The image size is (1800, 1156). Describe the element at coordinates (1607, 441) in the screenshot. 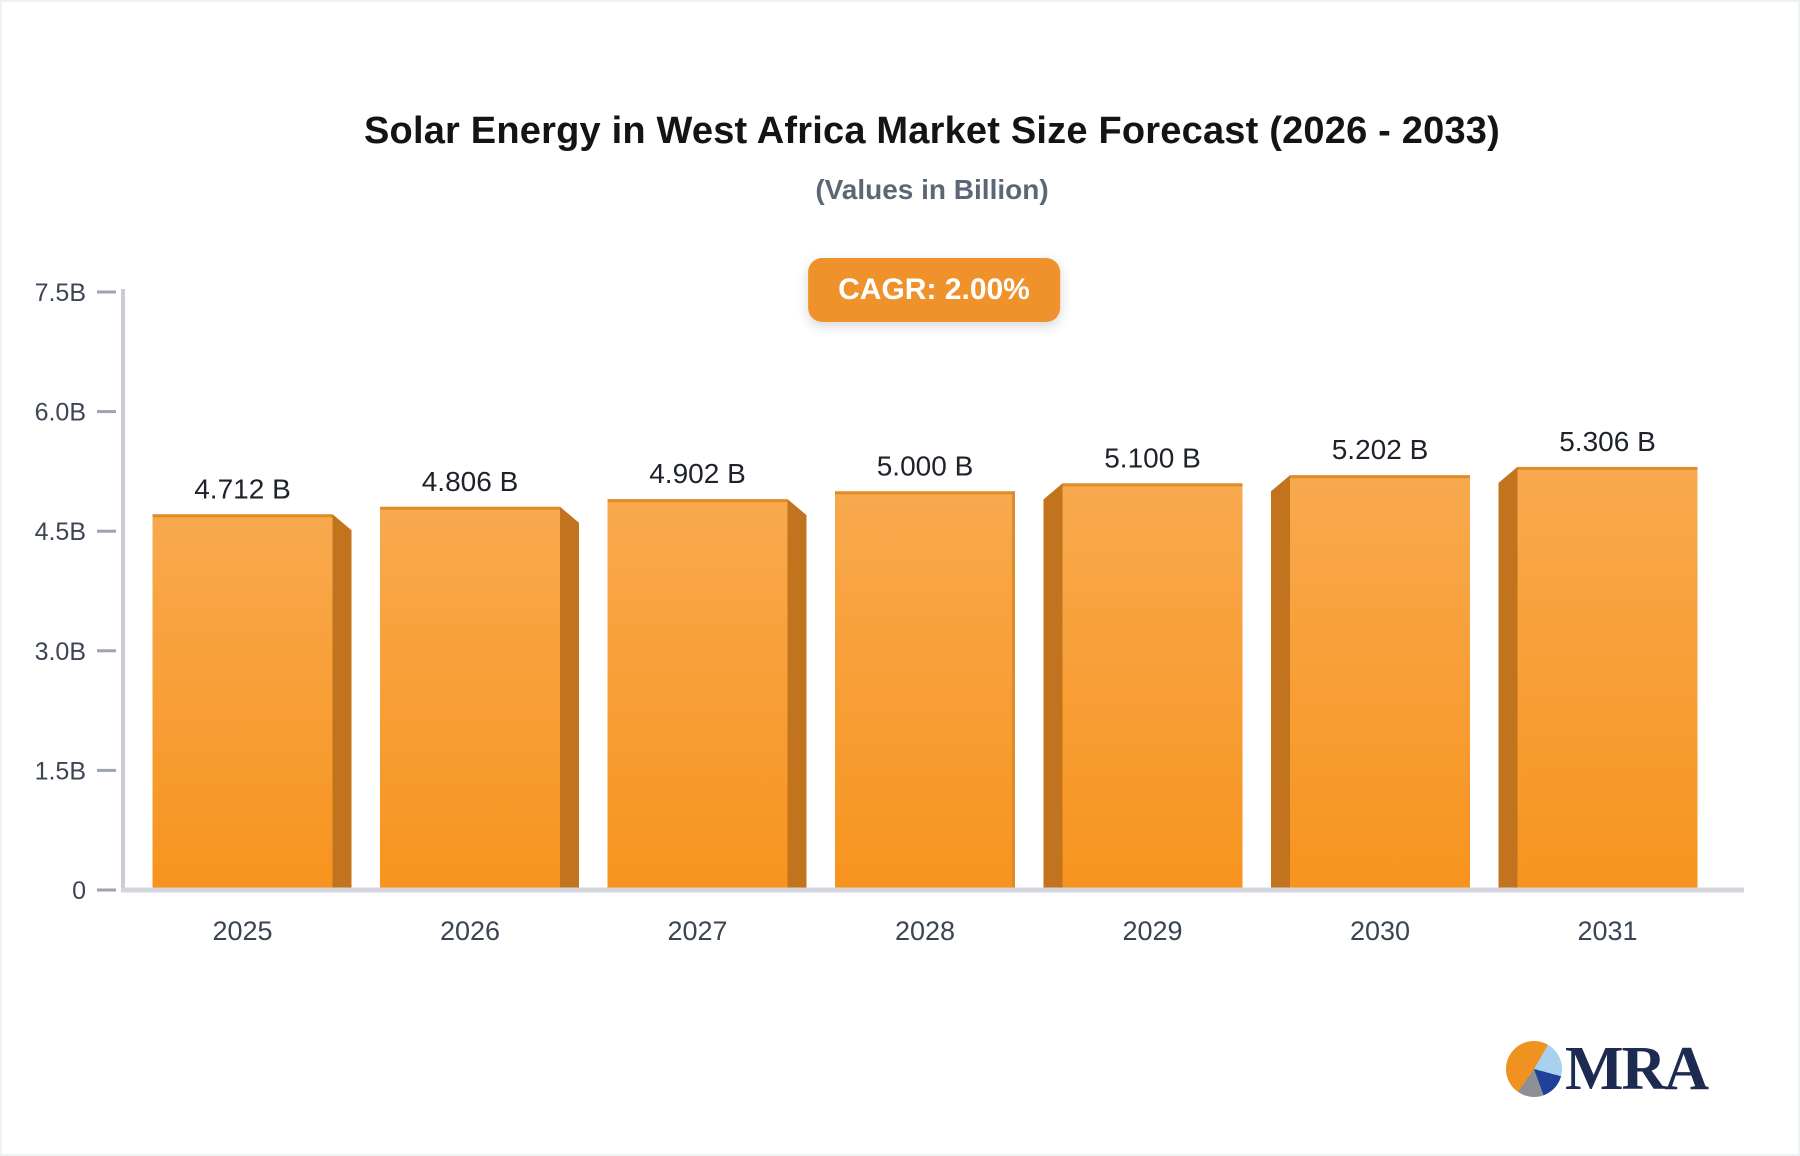

I see `bar-value-label: 5.306 B` at that location.